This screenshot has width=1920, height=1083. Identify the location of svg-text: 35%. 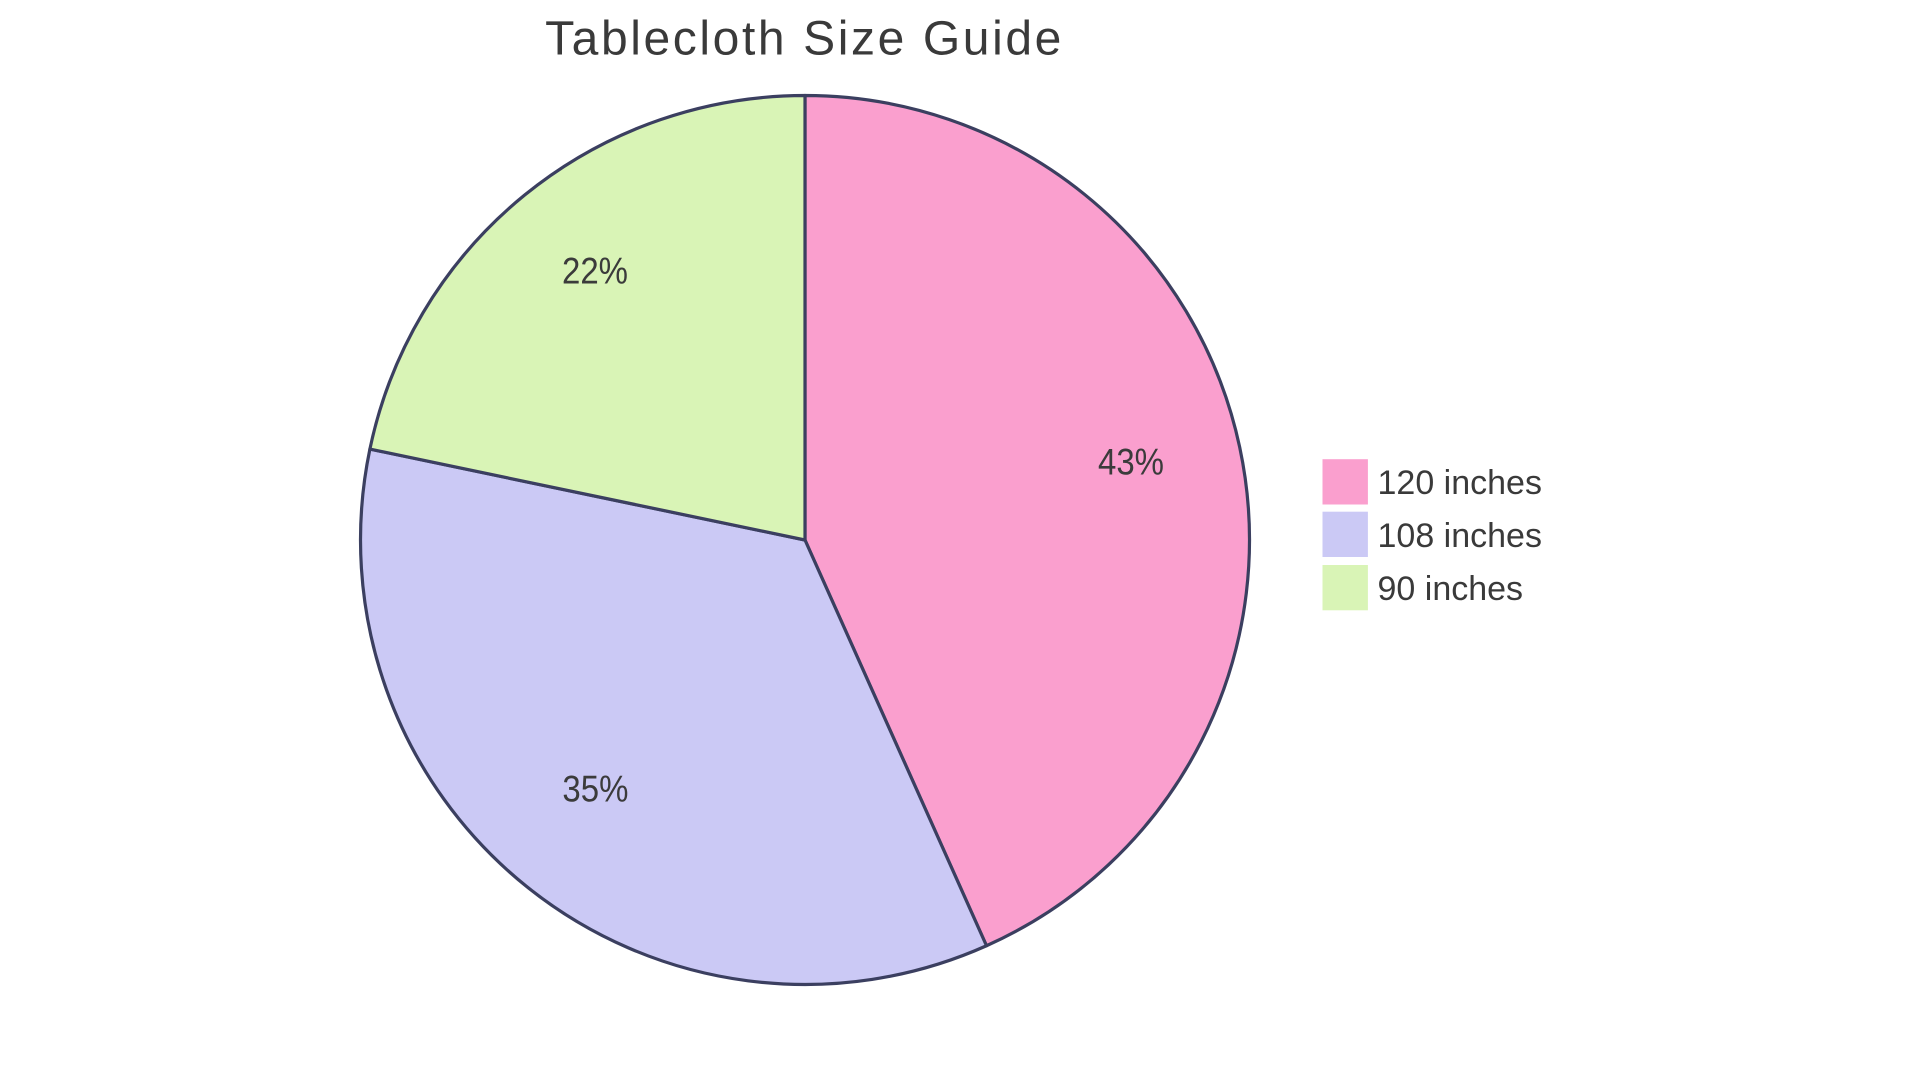
(595, 789).